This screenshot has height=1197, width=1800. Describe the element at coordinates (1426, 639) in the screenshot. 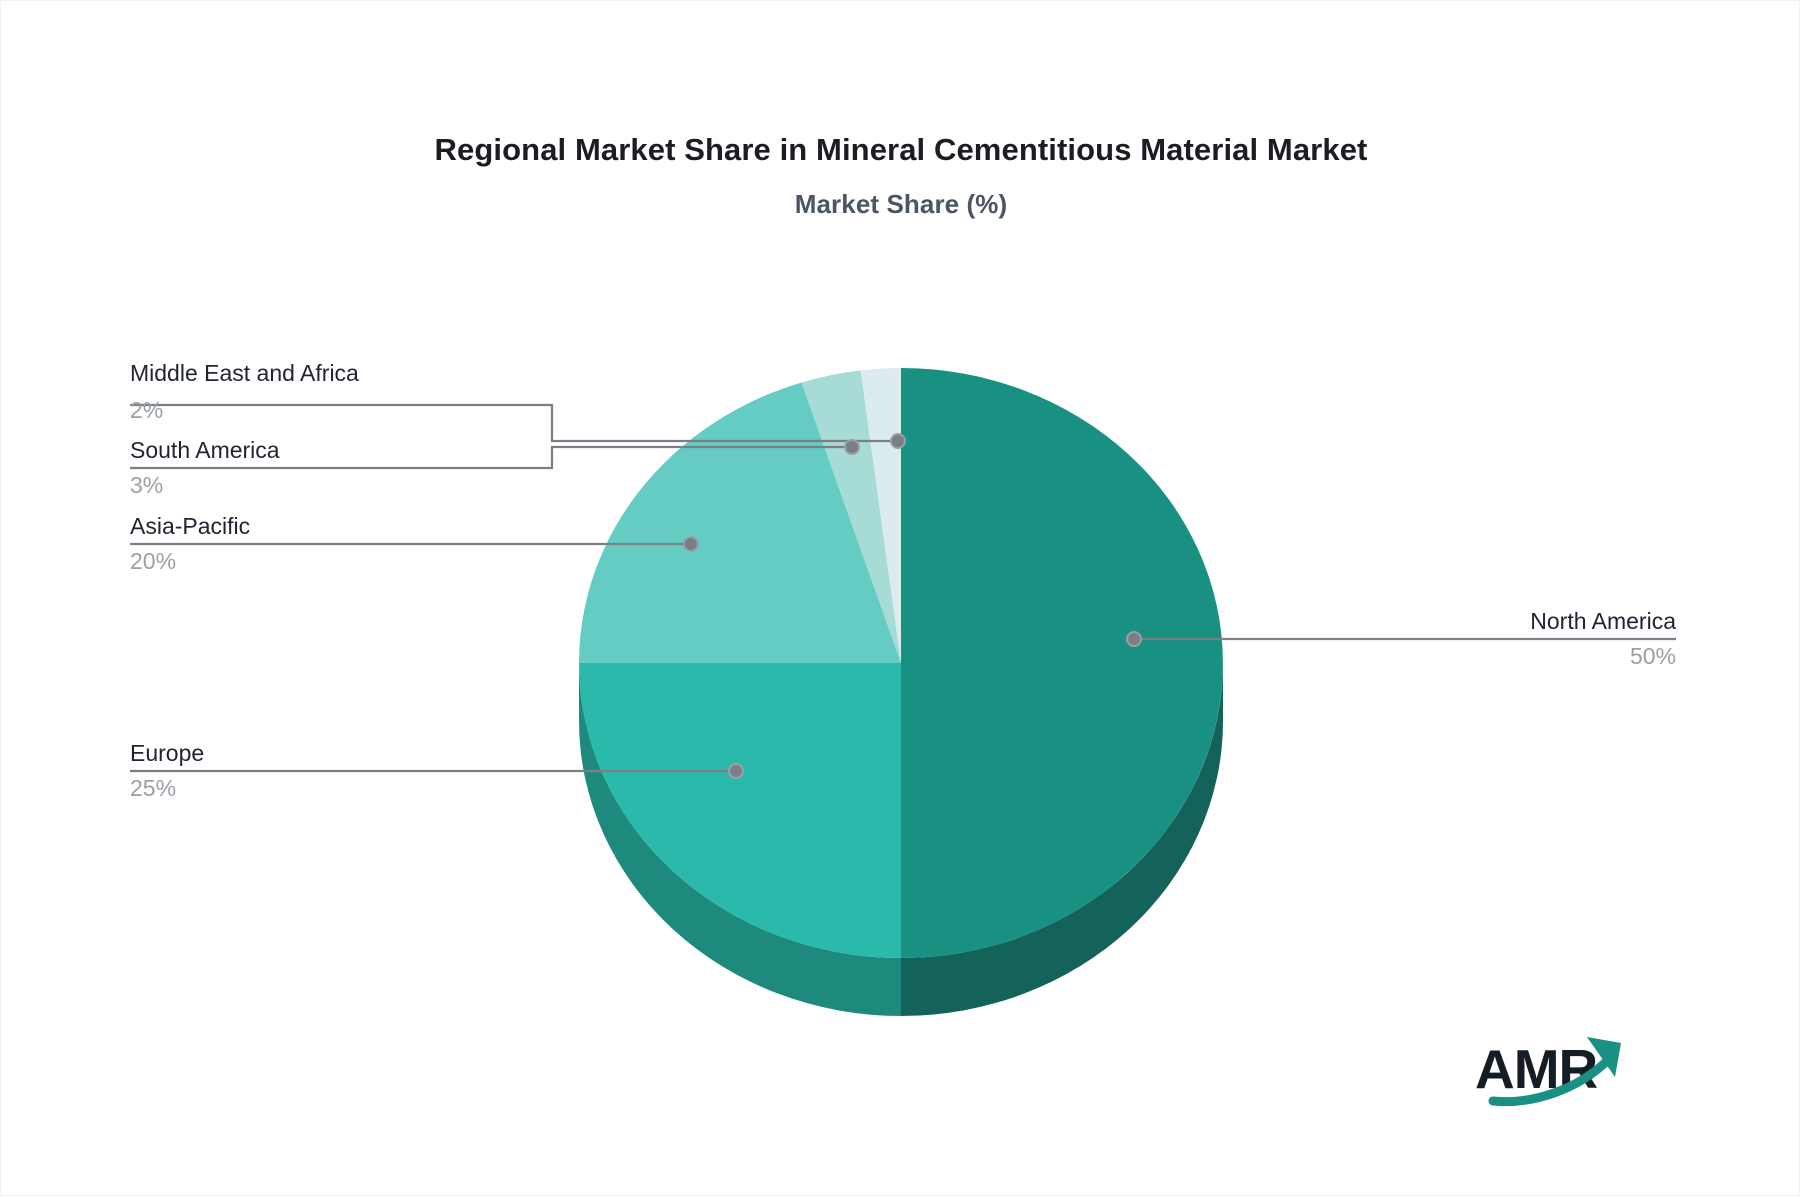

I see `callout-north-america: North America 50%` at that location.